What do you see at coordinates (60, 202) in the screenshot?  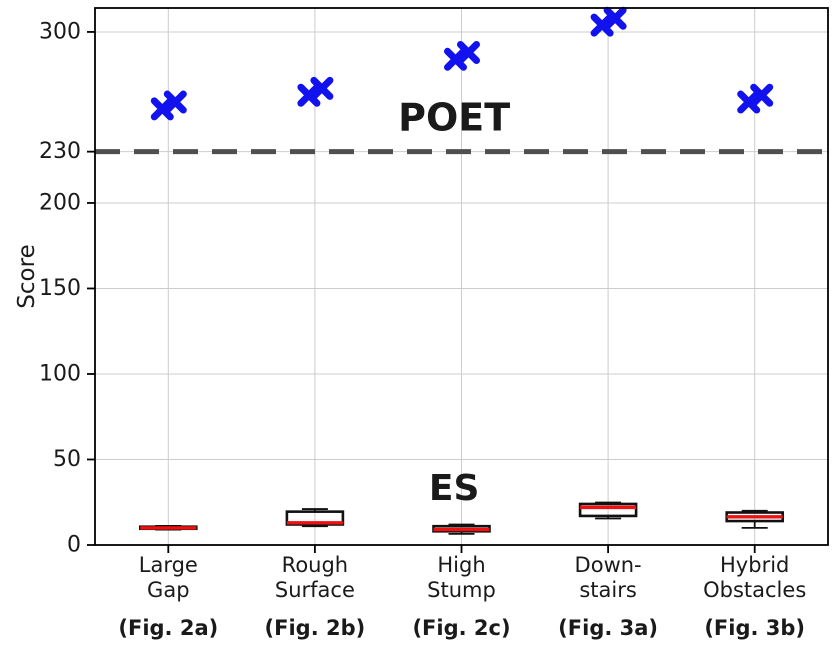 I see `y-tick-label: 200` at bounding box center [60, 202].